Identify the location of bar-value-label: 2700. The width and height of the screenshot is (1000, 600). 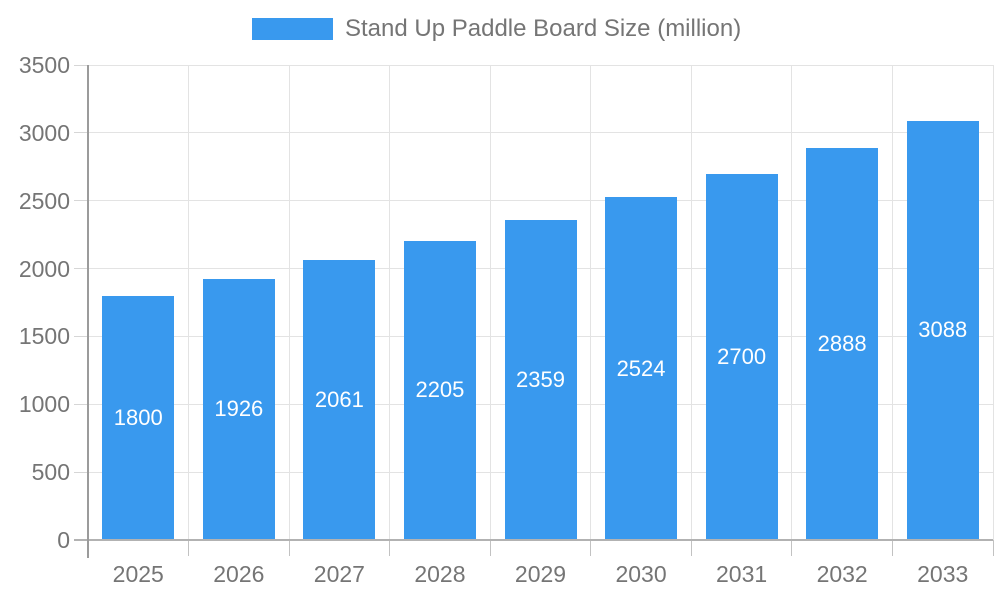
(742, 356).